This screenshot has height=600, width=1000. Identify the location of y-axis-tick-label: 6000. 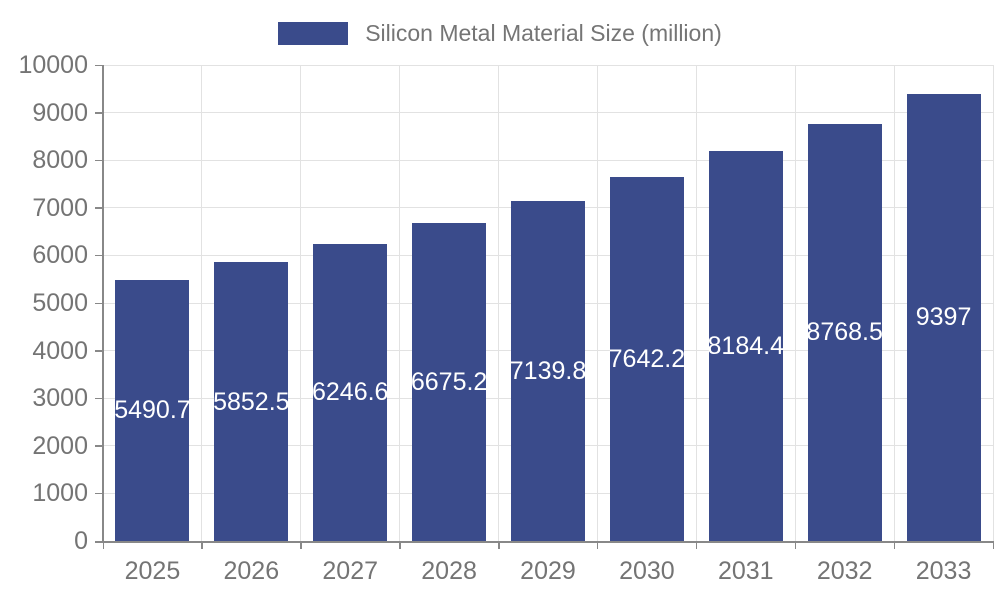
(60, 255).